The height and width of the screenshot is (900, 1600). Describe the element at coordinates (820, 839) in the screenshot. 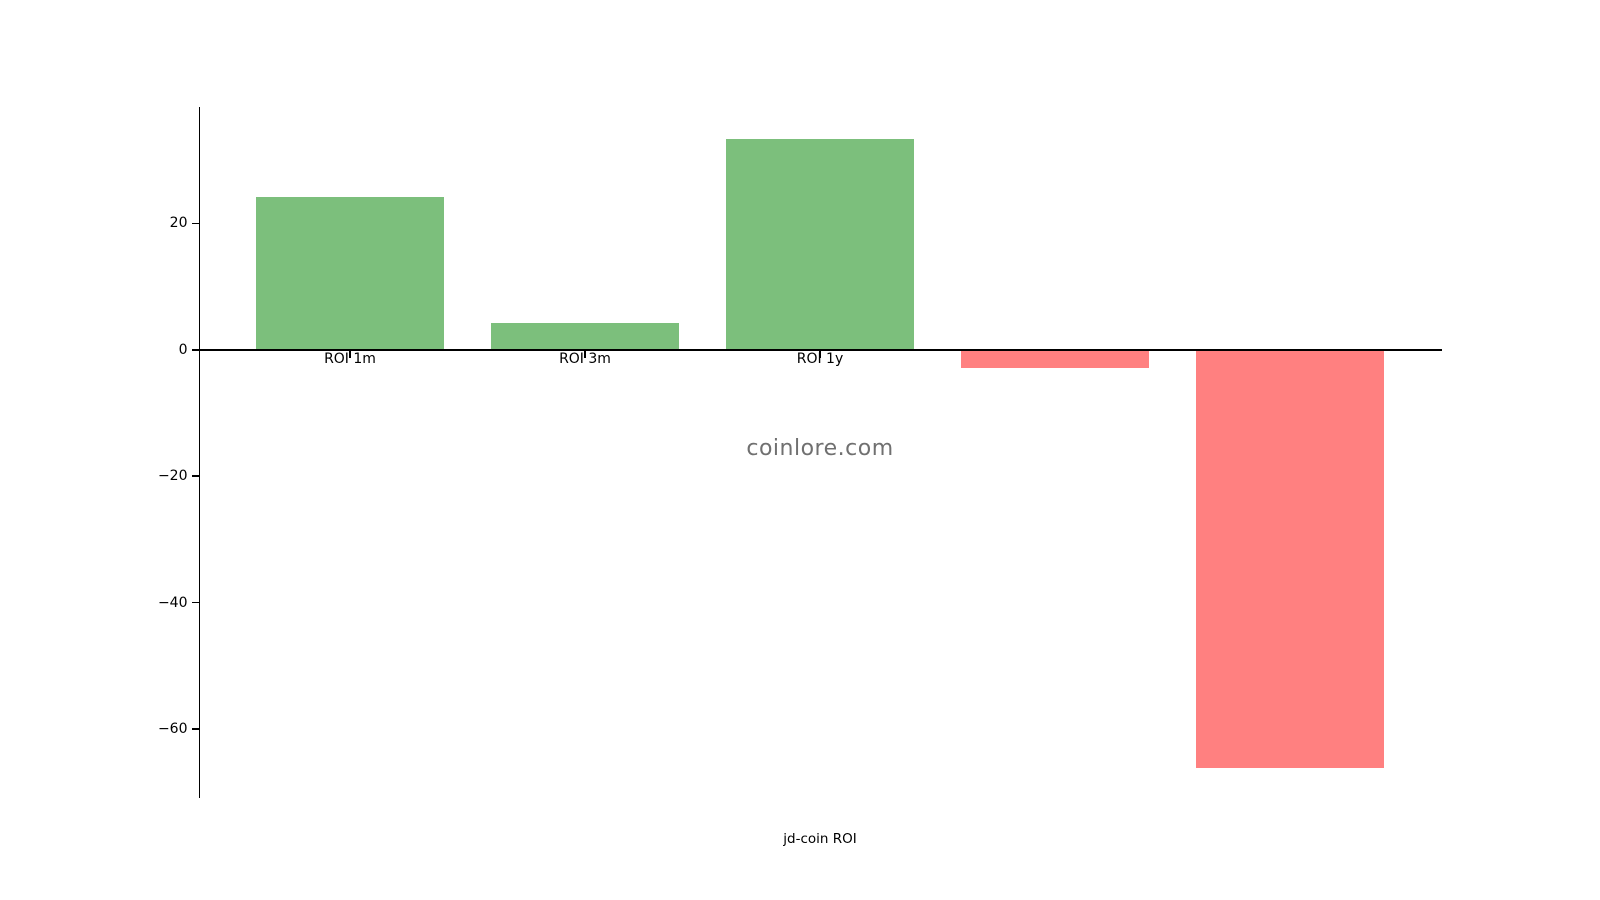

I see `x-axis-title: jd-coin ROI` at that location.